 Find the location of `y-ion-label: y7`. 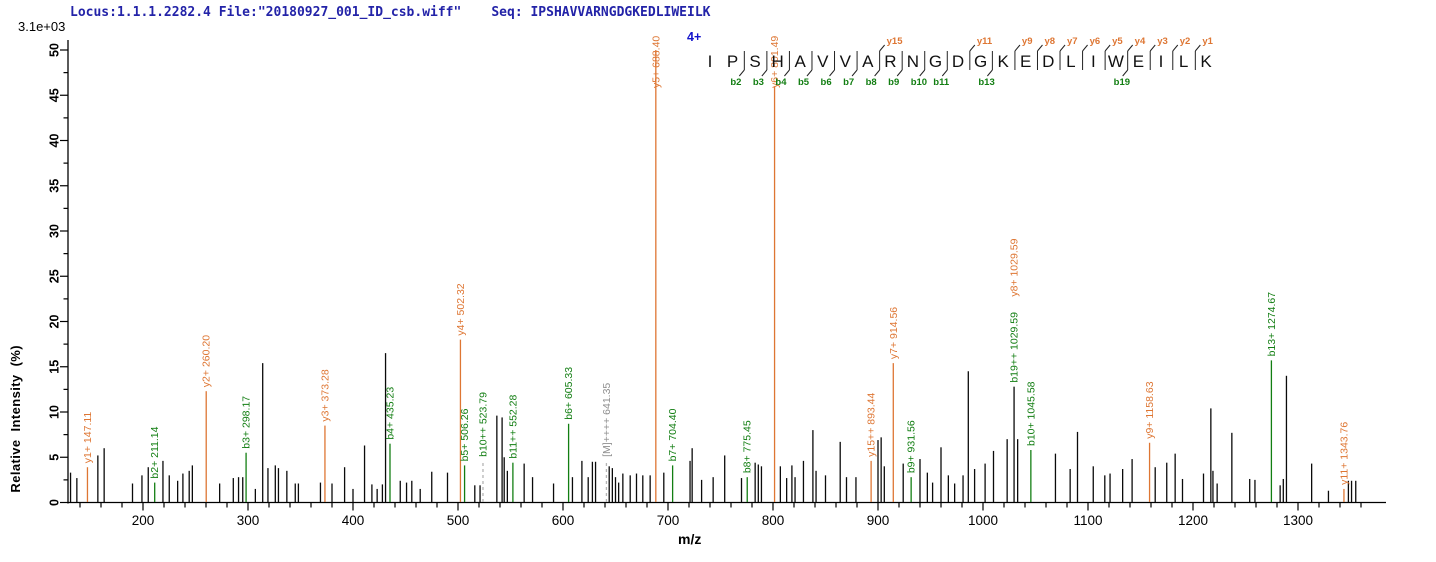

y-ion-label: y7 is located at coordinates (1072, 41).